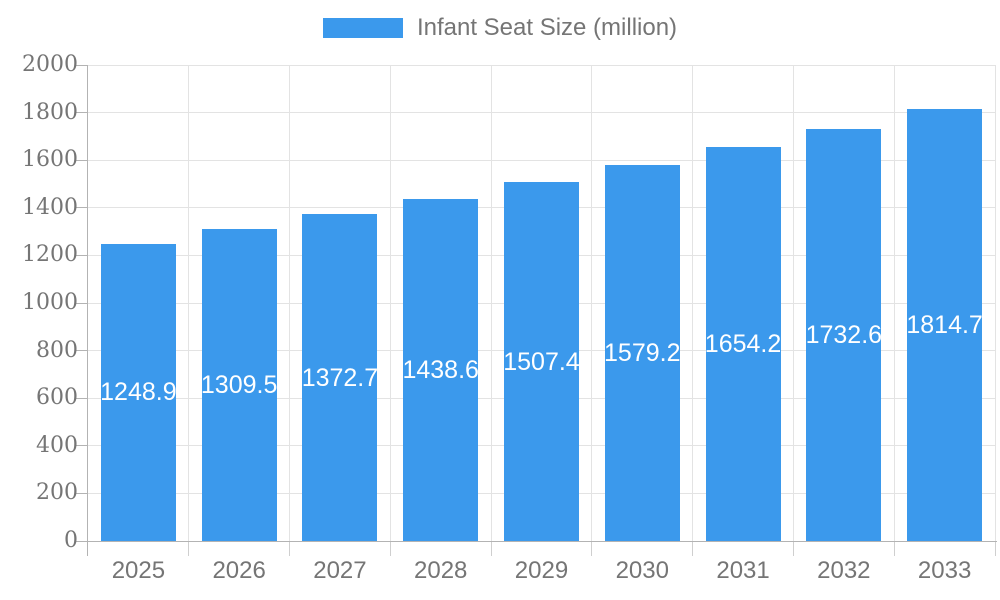 The image size is (1000, 600). Describe the element at coordinates (944, 570) in the screenshot. I see `x-tick-label: 2033` at that location.